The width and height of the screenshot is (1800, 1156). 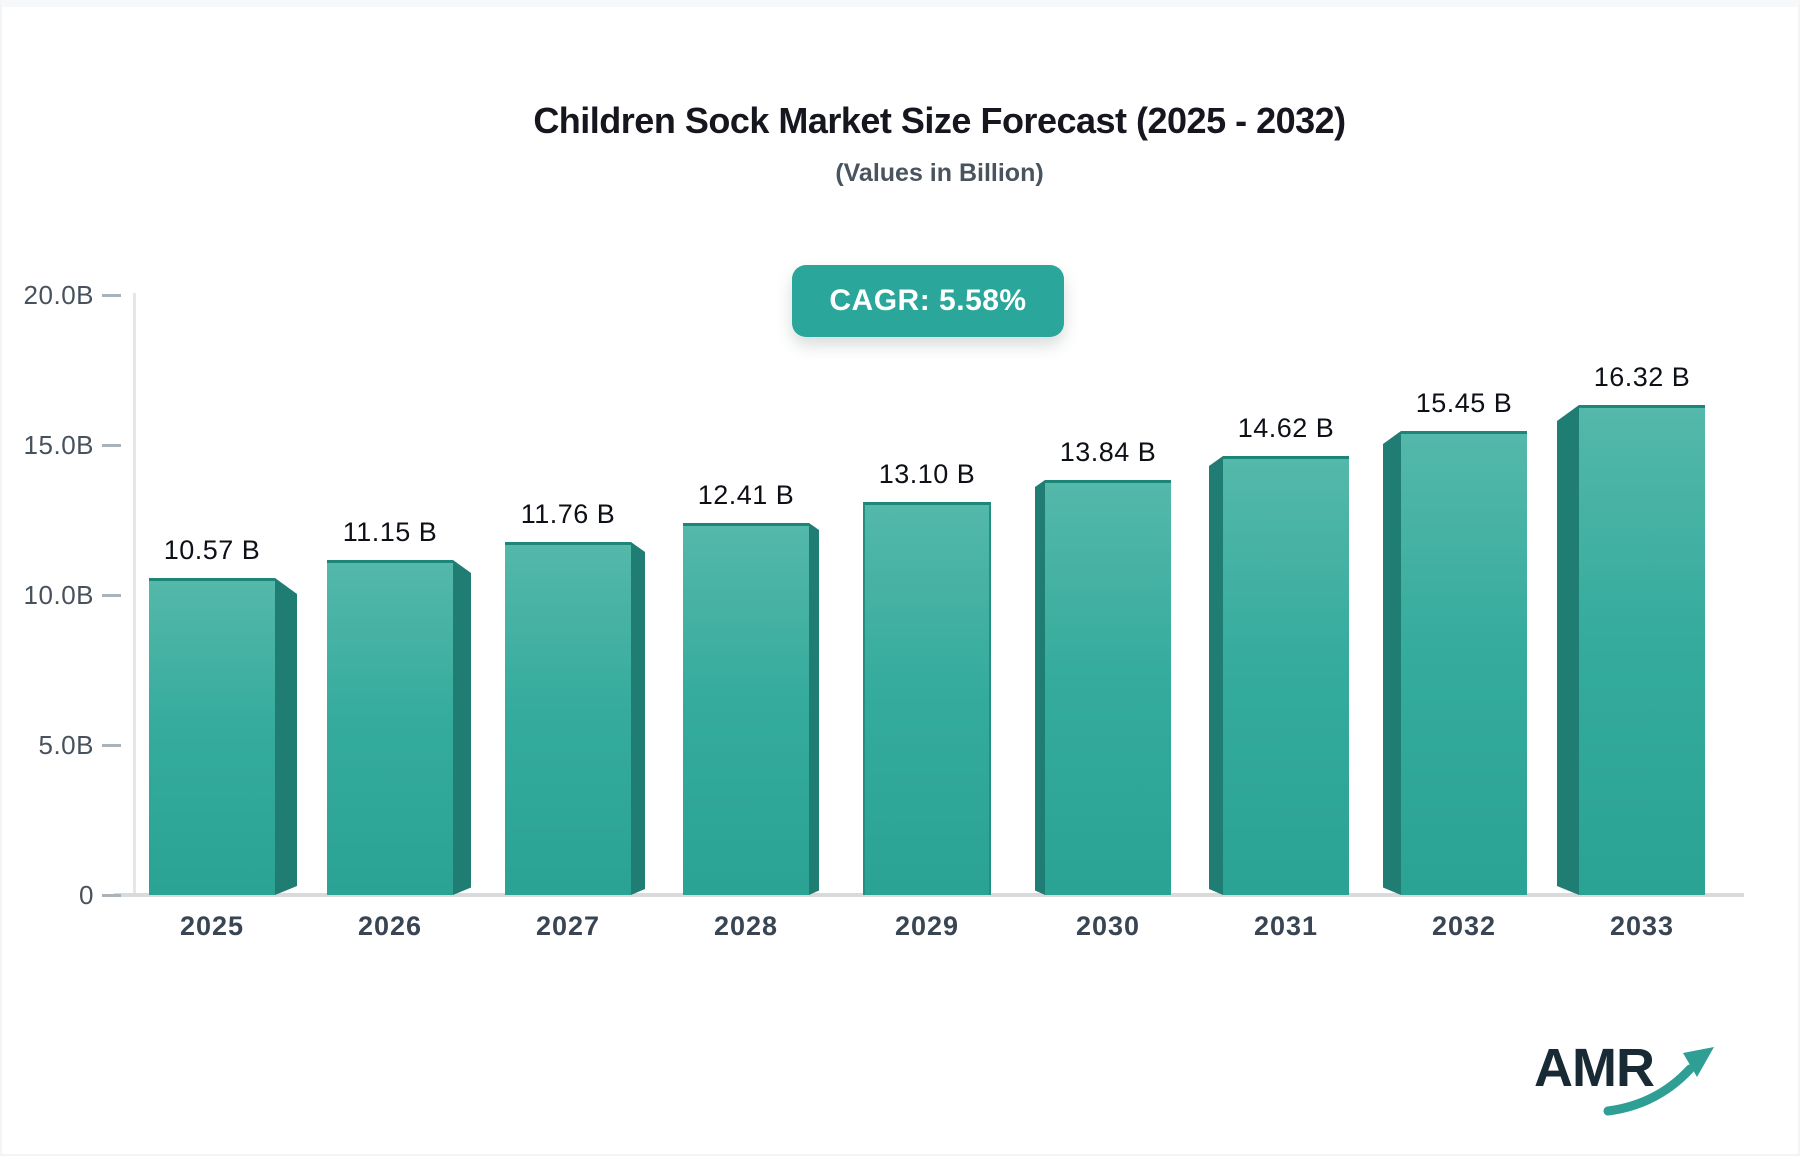 I want to click on y-tick-label: 15.0B, so click(x=58, y=445).